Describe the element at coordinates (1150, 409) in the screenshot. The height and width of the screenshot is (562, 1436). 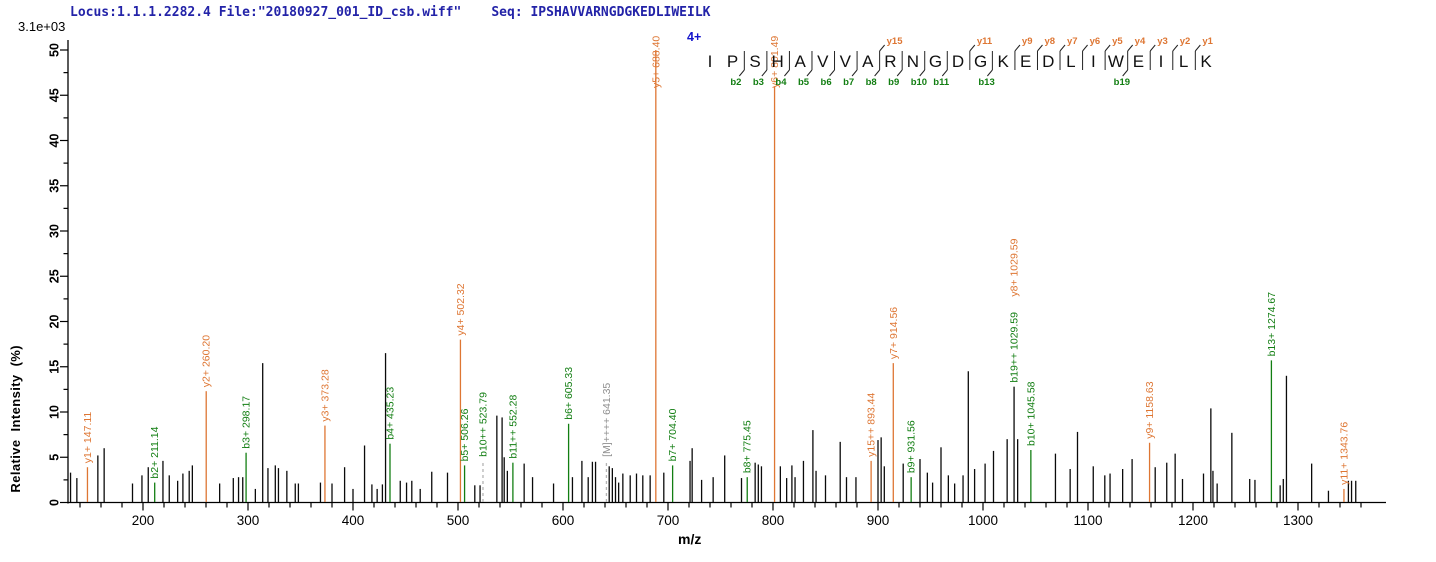
I see `peak-label: y9+ 1158.63` at that location.